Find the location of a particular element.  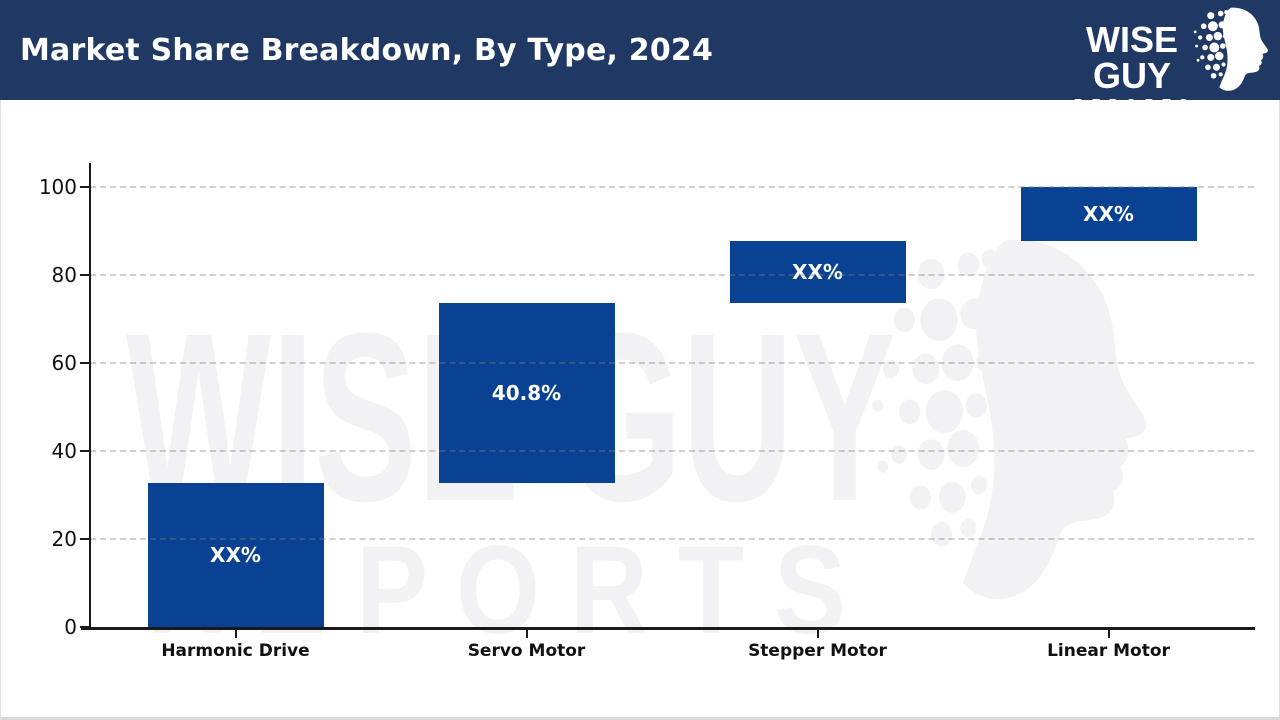

x-axis-category-label: Harmonic Drive is located at coordinates (235, 651).